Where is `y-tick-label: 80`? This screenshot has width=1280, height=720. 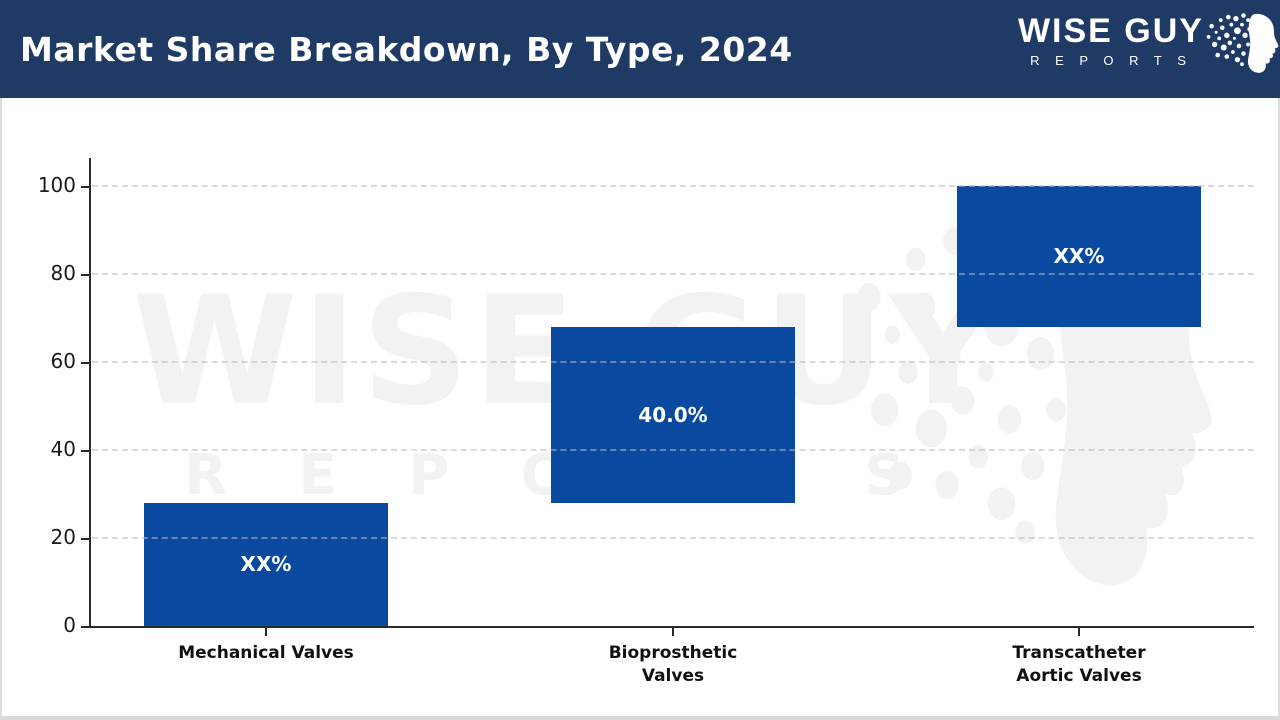
y-tick-label: 80 is located at coordinates (63, 273).